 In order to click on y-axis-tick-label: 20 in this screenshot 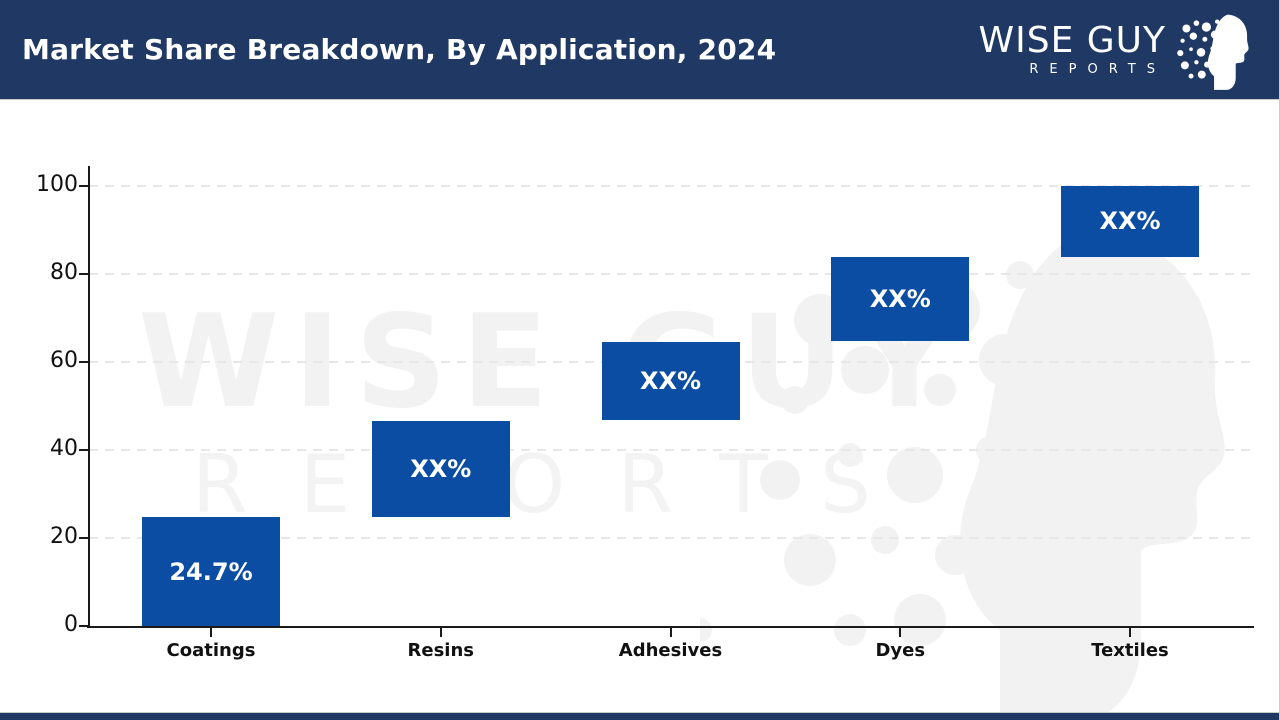, I will do `click(64, 536)`.